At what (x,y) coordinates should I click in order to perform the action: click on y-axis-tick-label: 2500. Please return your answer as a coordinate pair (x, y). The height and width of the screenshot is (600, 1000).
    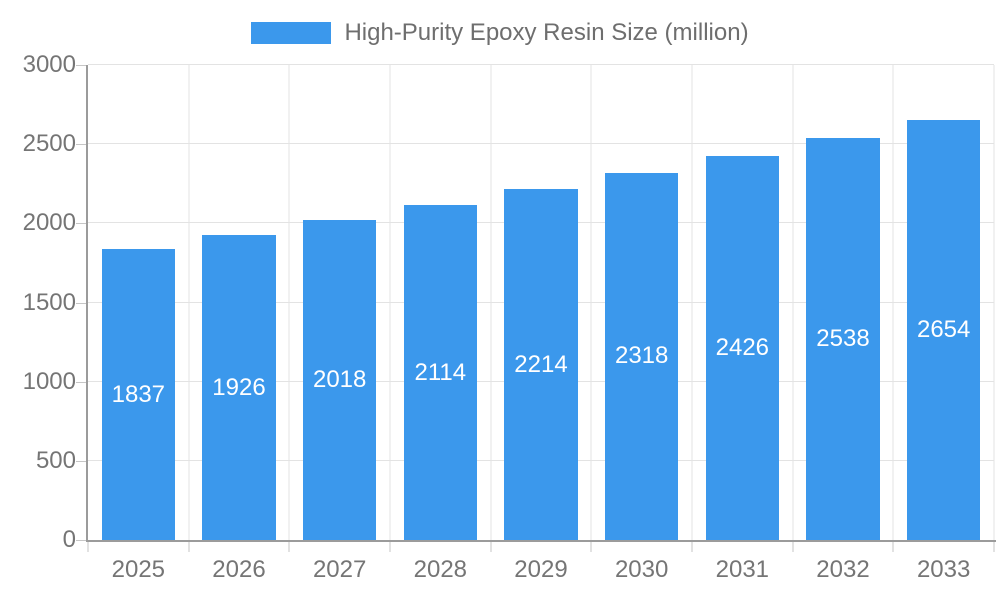
    Looking at the image, I should click on (49, 144).